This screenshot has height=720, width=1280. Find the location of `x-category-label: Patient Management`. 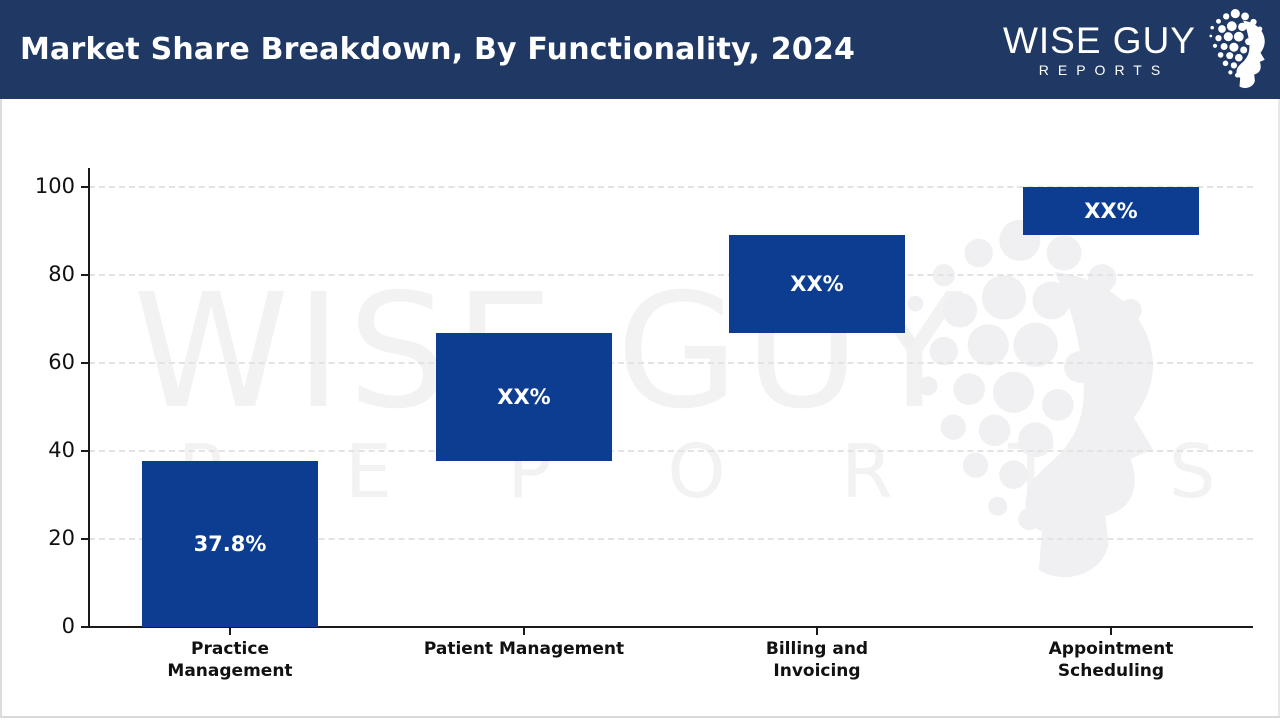

x-category-label: Patient Management is located at coordinates (524, 649).